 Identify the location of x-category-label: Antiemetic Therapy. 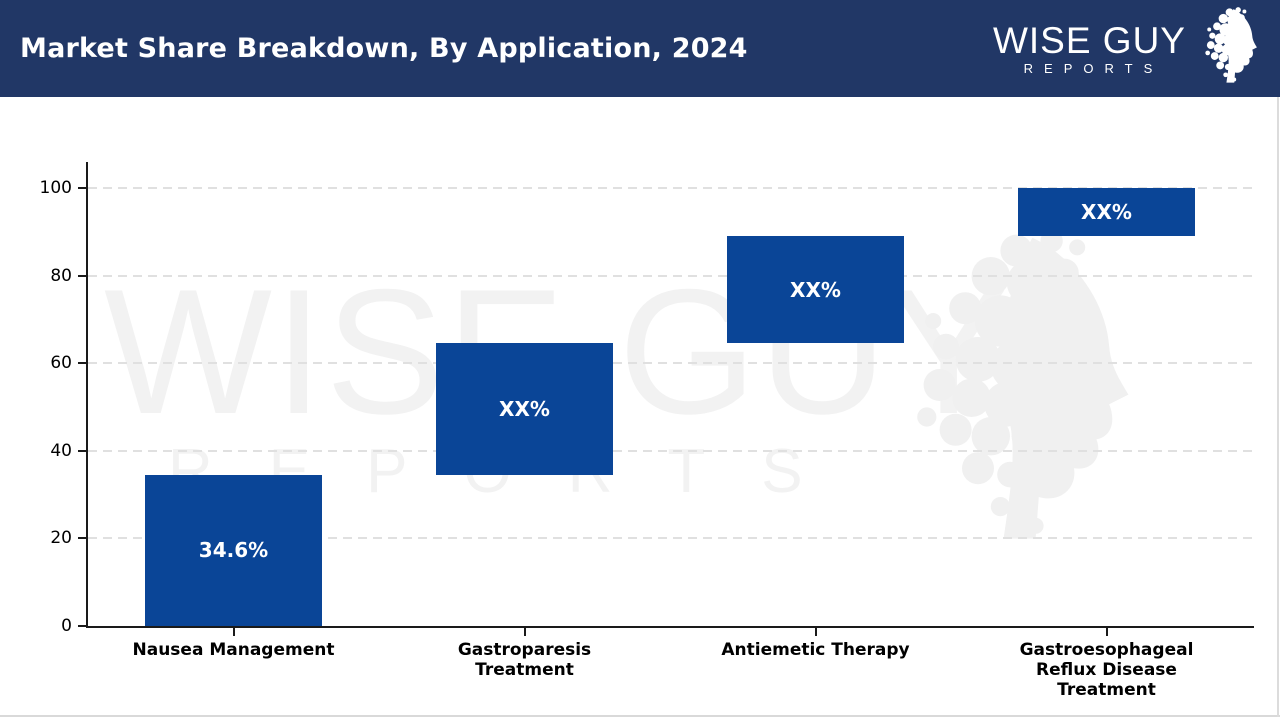
(815, 650).